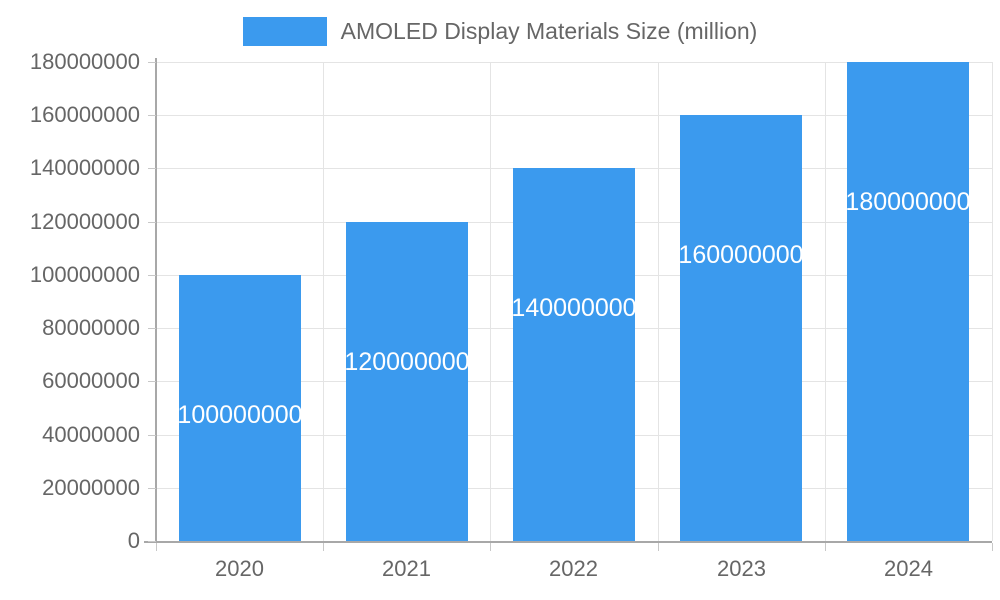 This screenshot has height=600, width=1000. I want to click on y-tick-label: 160000000, so click(84, 114).